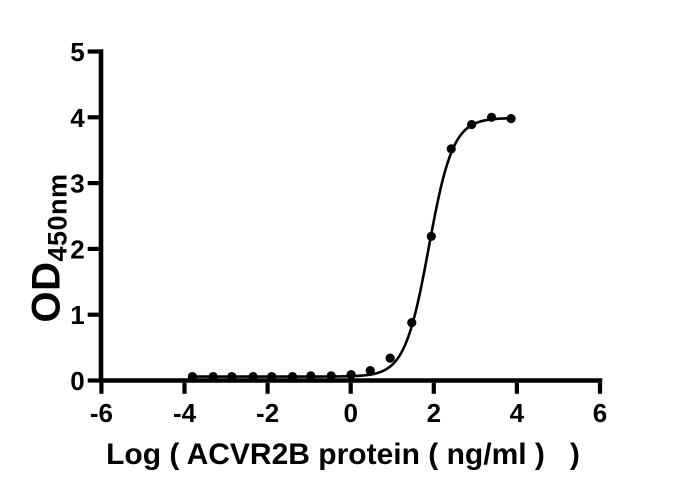 The height and width of the screenshot is (495, 686). I want to click on x-axis-tick-label: 6, so click(600, 413).